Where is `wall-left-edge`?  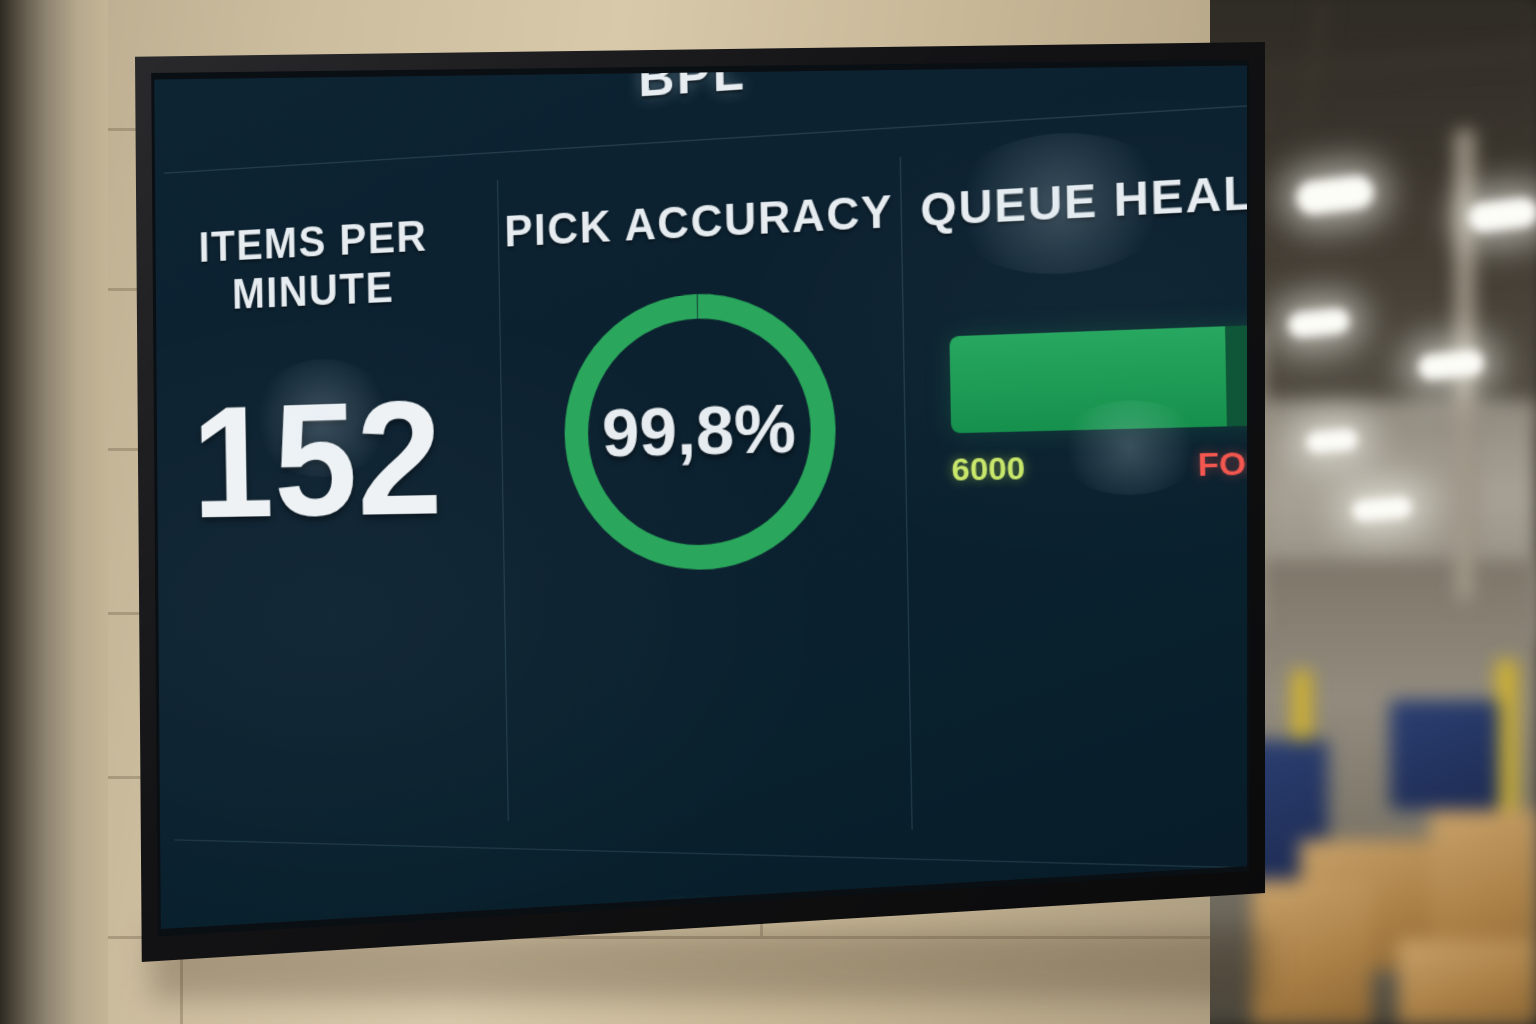
wall-left-edge is located at coordinates (23, 512).